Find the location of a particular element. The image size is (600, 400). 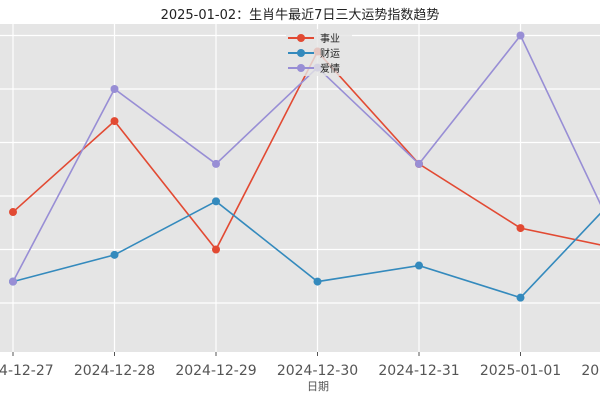

x-axis-label: 日期 is located at coordinates (318, 386).